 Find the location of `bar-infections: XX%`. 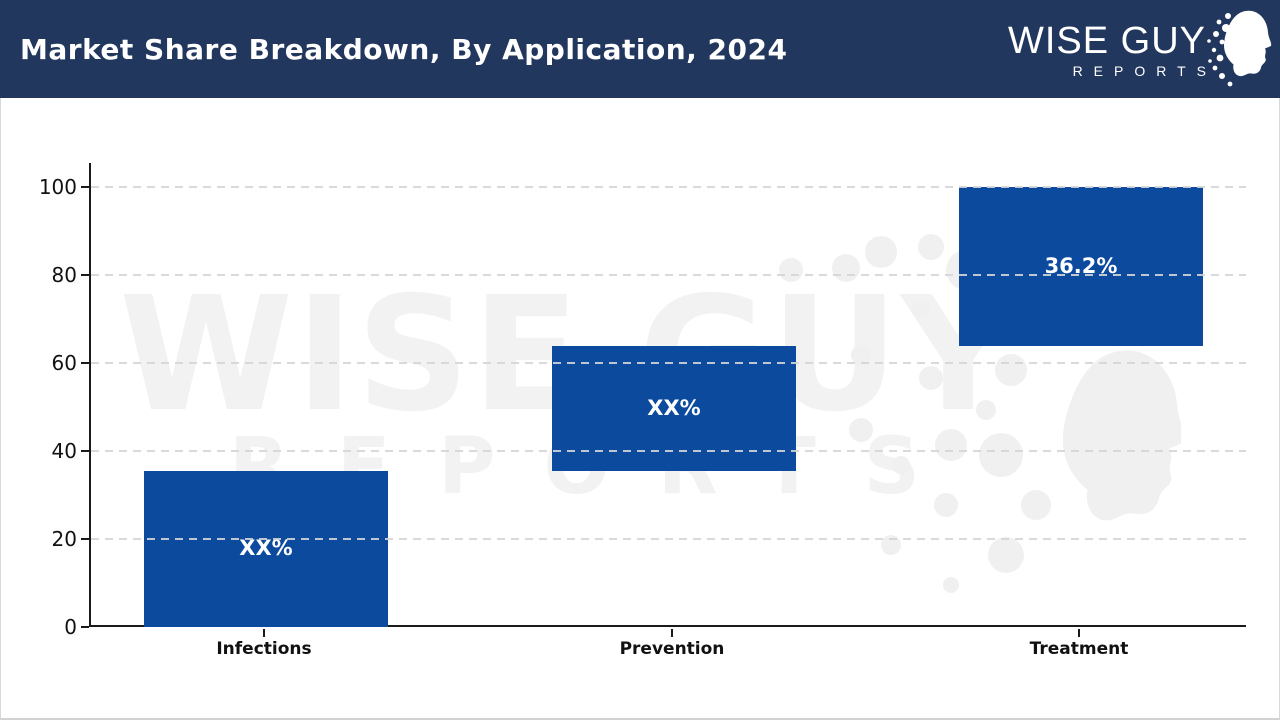

bar-infections: XX% is located at coordinates (266, 548).